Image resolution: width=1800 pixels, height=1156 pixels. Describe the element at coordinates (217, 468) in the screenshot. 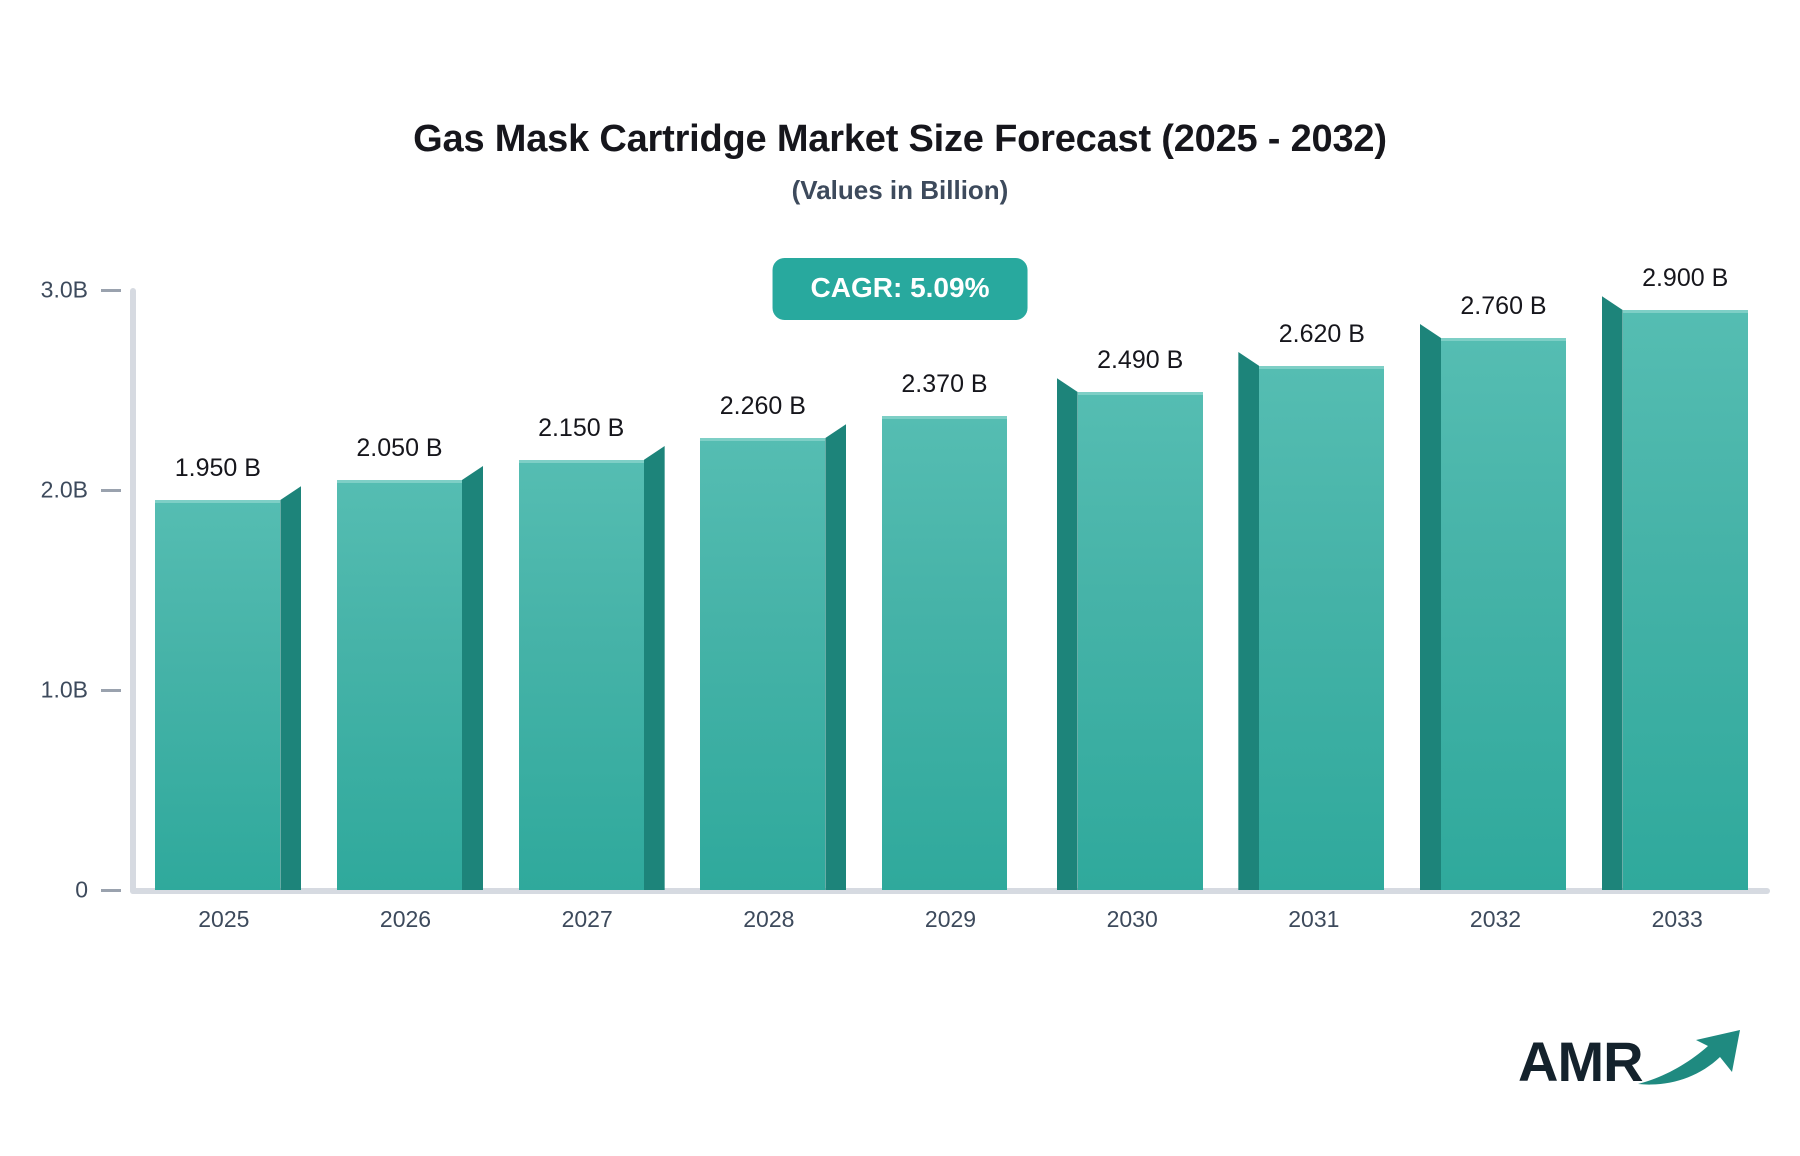

I see `bar-value-label: 1.950 B` at that location.